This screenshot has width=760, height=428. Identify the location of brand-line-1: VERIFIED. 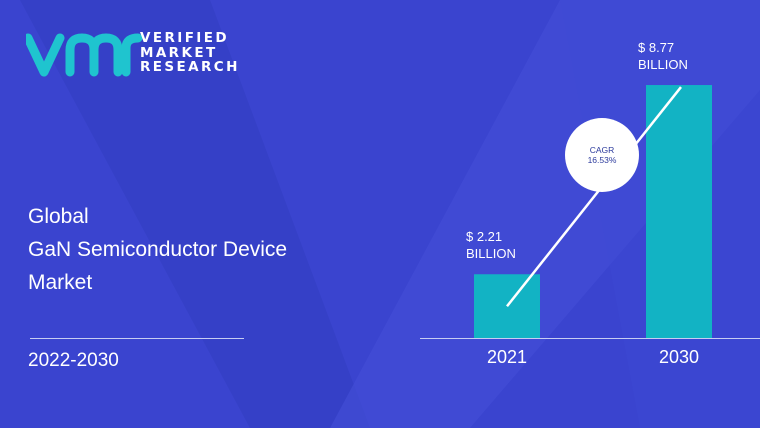
(184, 38).